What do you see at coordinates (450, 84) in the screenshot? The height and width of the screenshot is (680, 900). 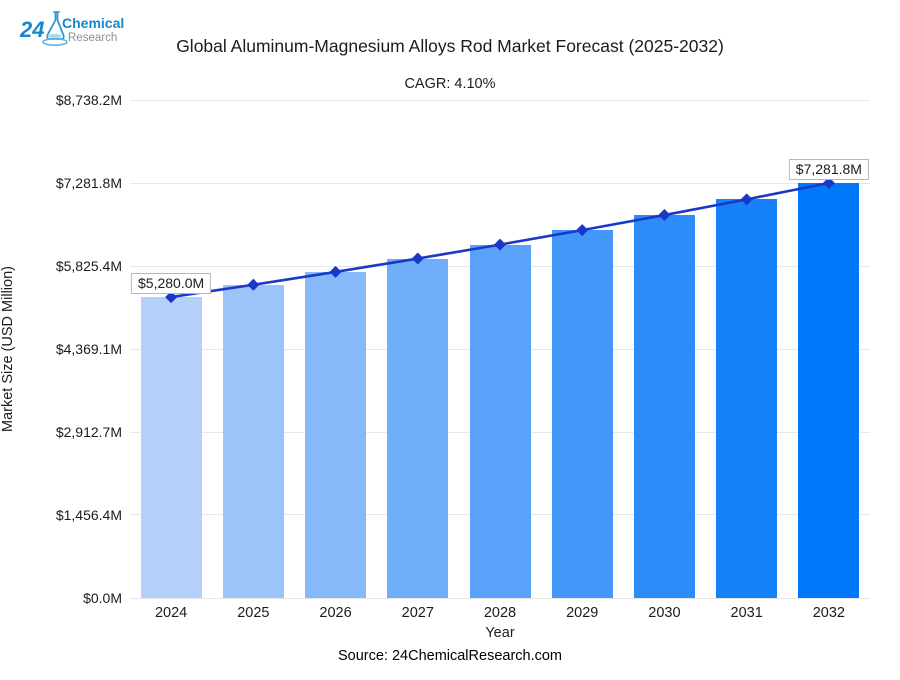 I see `chart-subtitle: CAGR: 4.10%` at bounding box center [450, 84].